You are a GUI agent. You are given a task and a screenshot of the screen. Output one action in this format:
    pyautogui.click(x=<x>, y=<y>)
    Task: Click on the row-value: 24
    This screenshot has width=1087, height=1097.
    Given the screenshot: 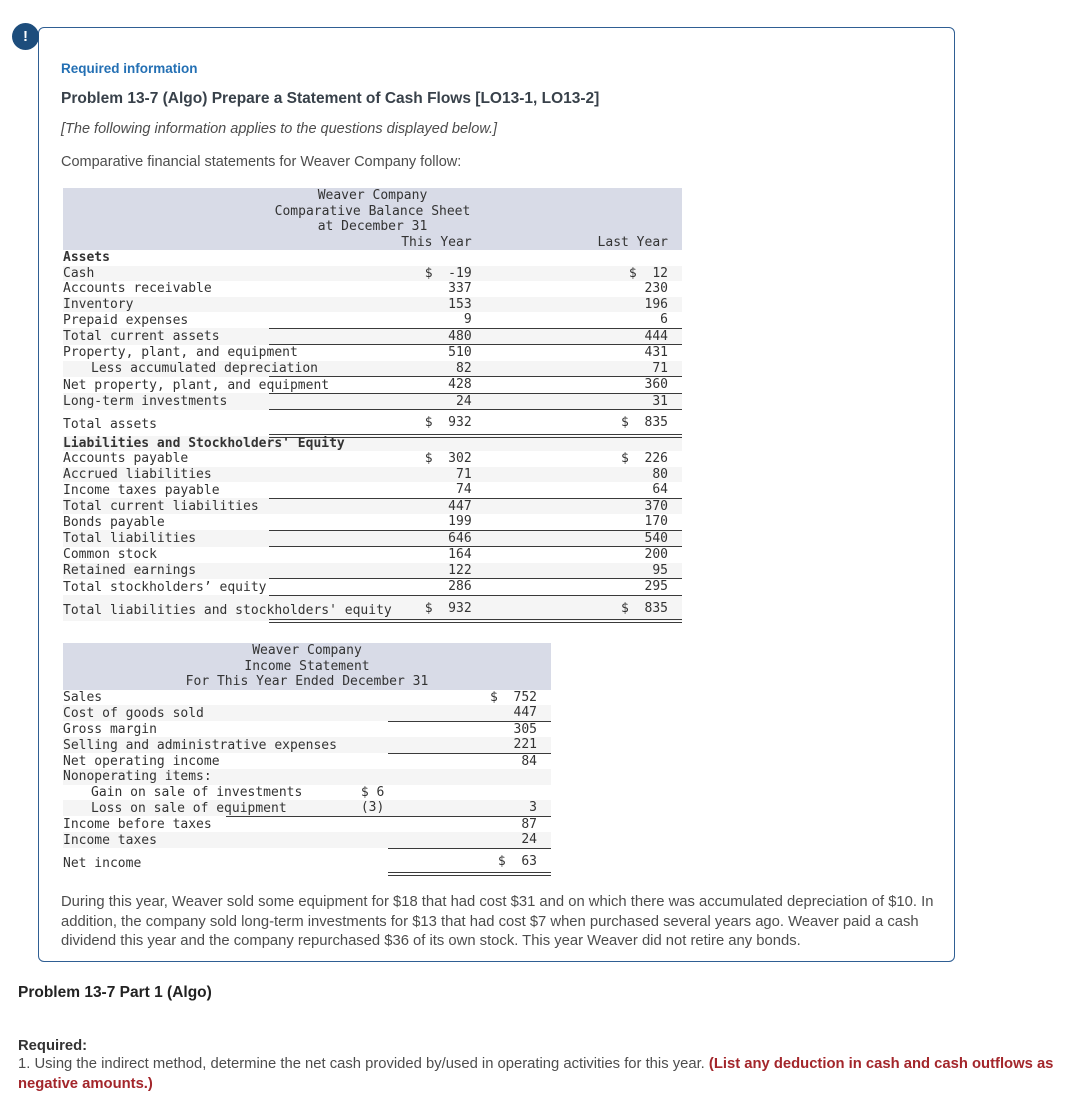 What is the action you would take?
    pyautogui.click(x=372, y=401)
    